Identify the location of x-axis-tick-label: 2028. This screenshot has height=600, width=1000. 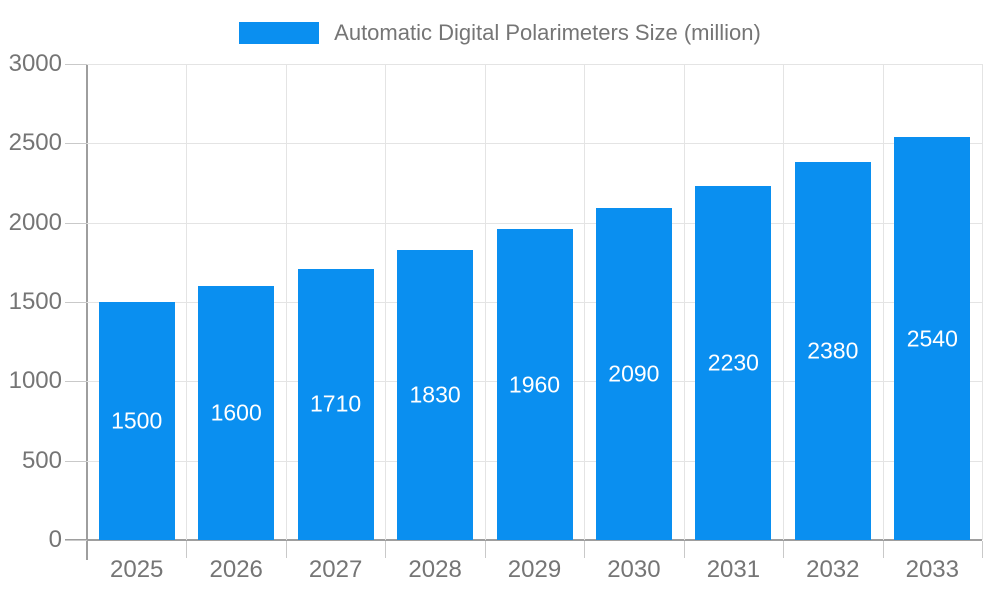
(435, 569).